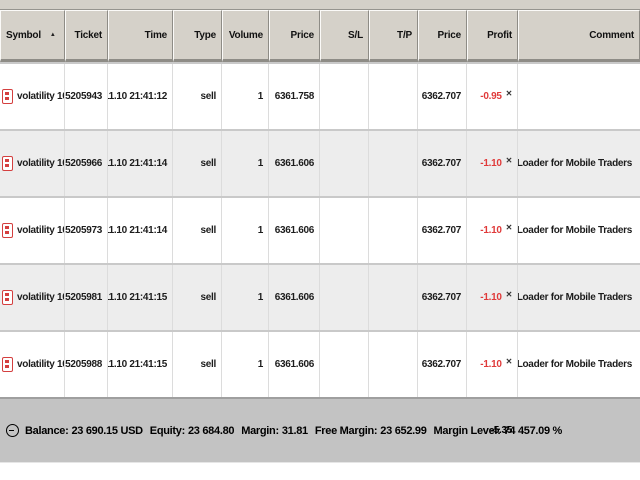 The width and height of the screenshot is (640, 480). I want to click on margin-level-label: Margin Level:, so click(467, 430).